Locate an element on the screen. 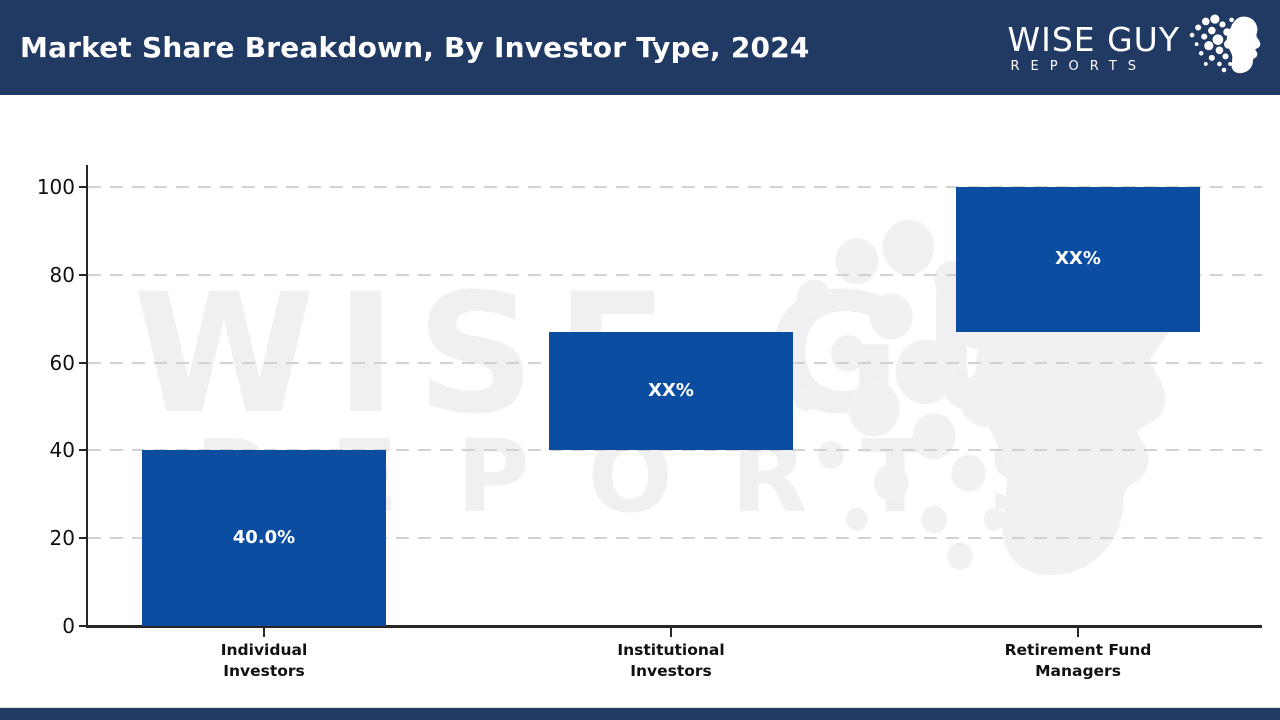 The height and width of the screenshot is (720, 1280). x-axis-line is located at coordinates (674, 626).